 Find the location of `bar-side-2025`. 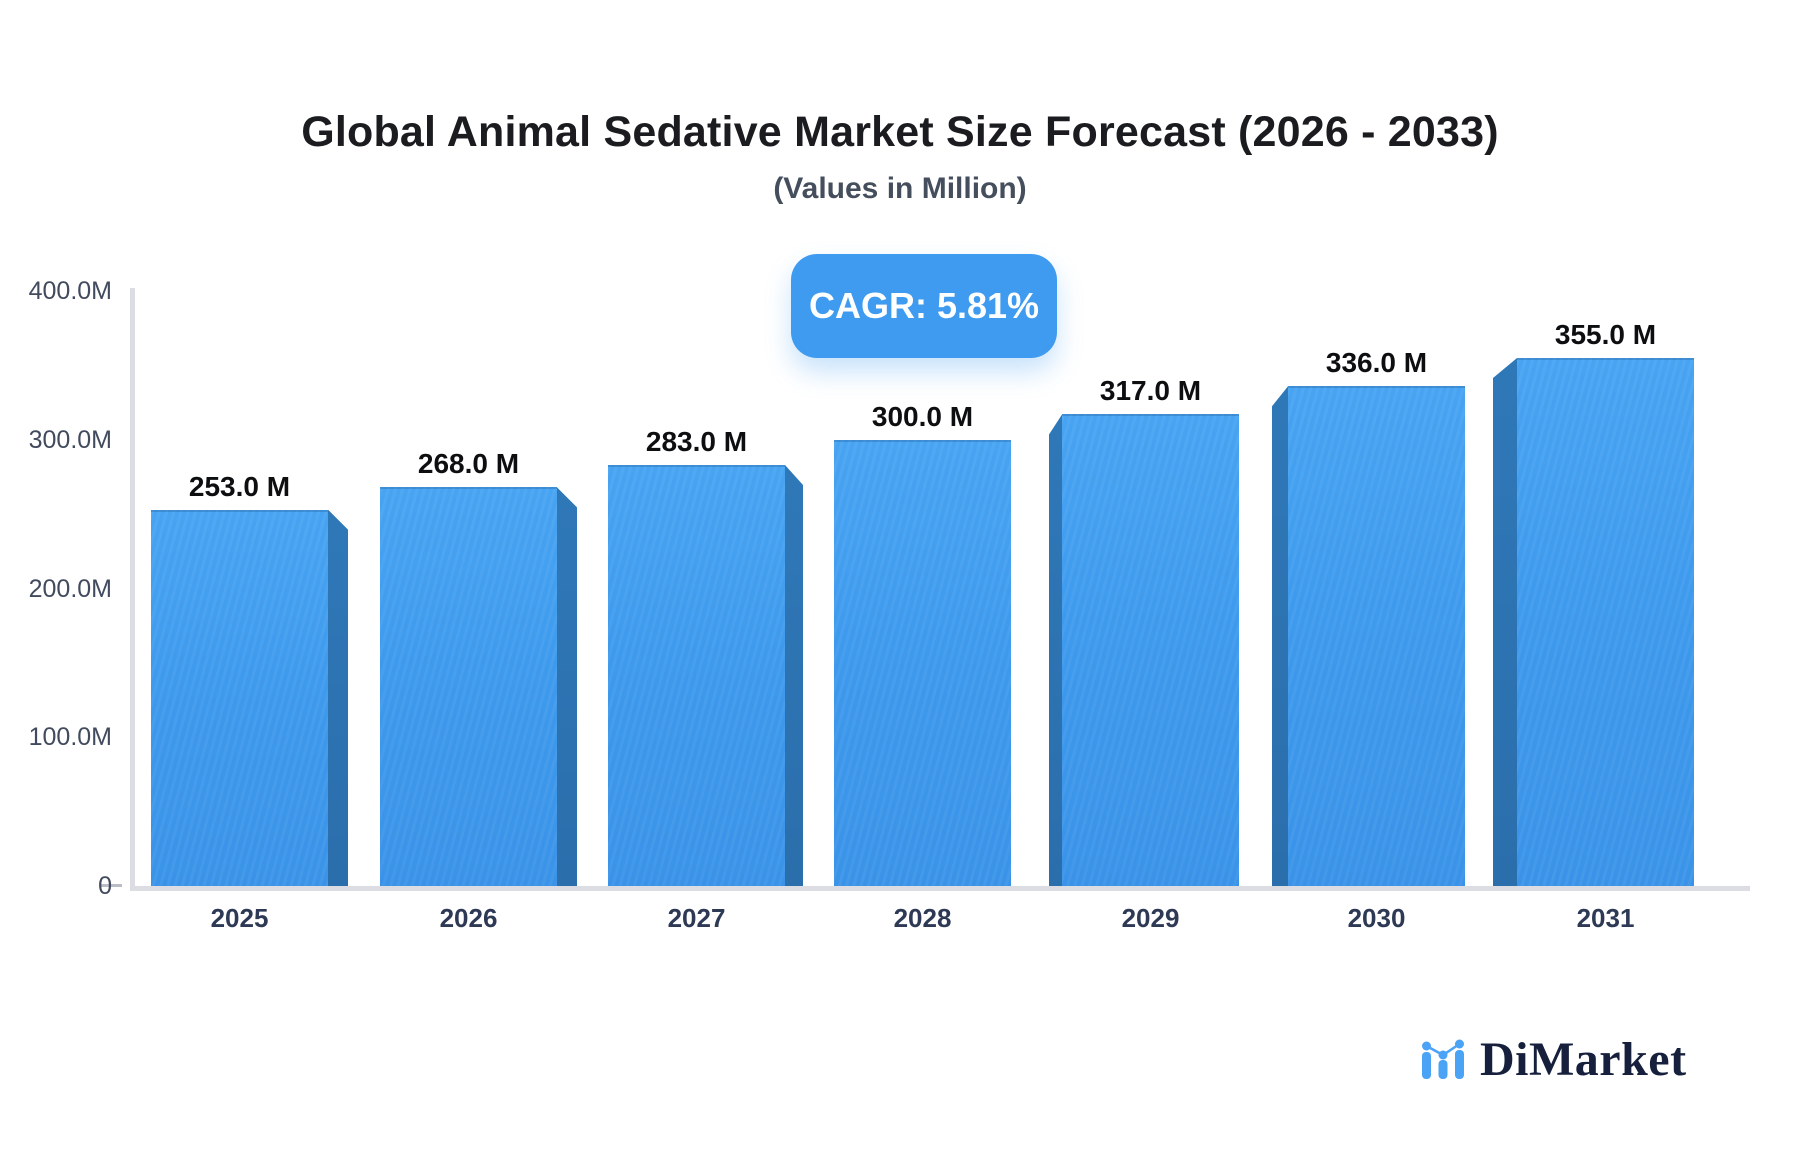

bar-side-2025 is located at coordinates (338, 697).